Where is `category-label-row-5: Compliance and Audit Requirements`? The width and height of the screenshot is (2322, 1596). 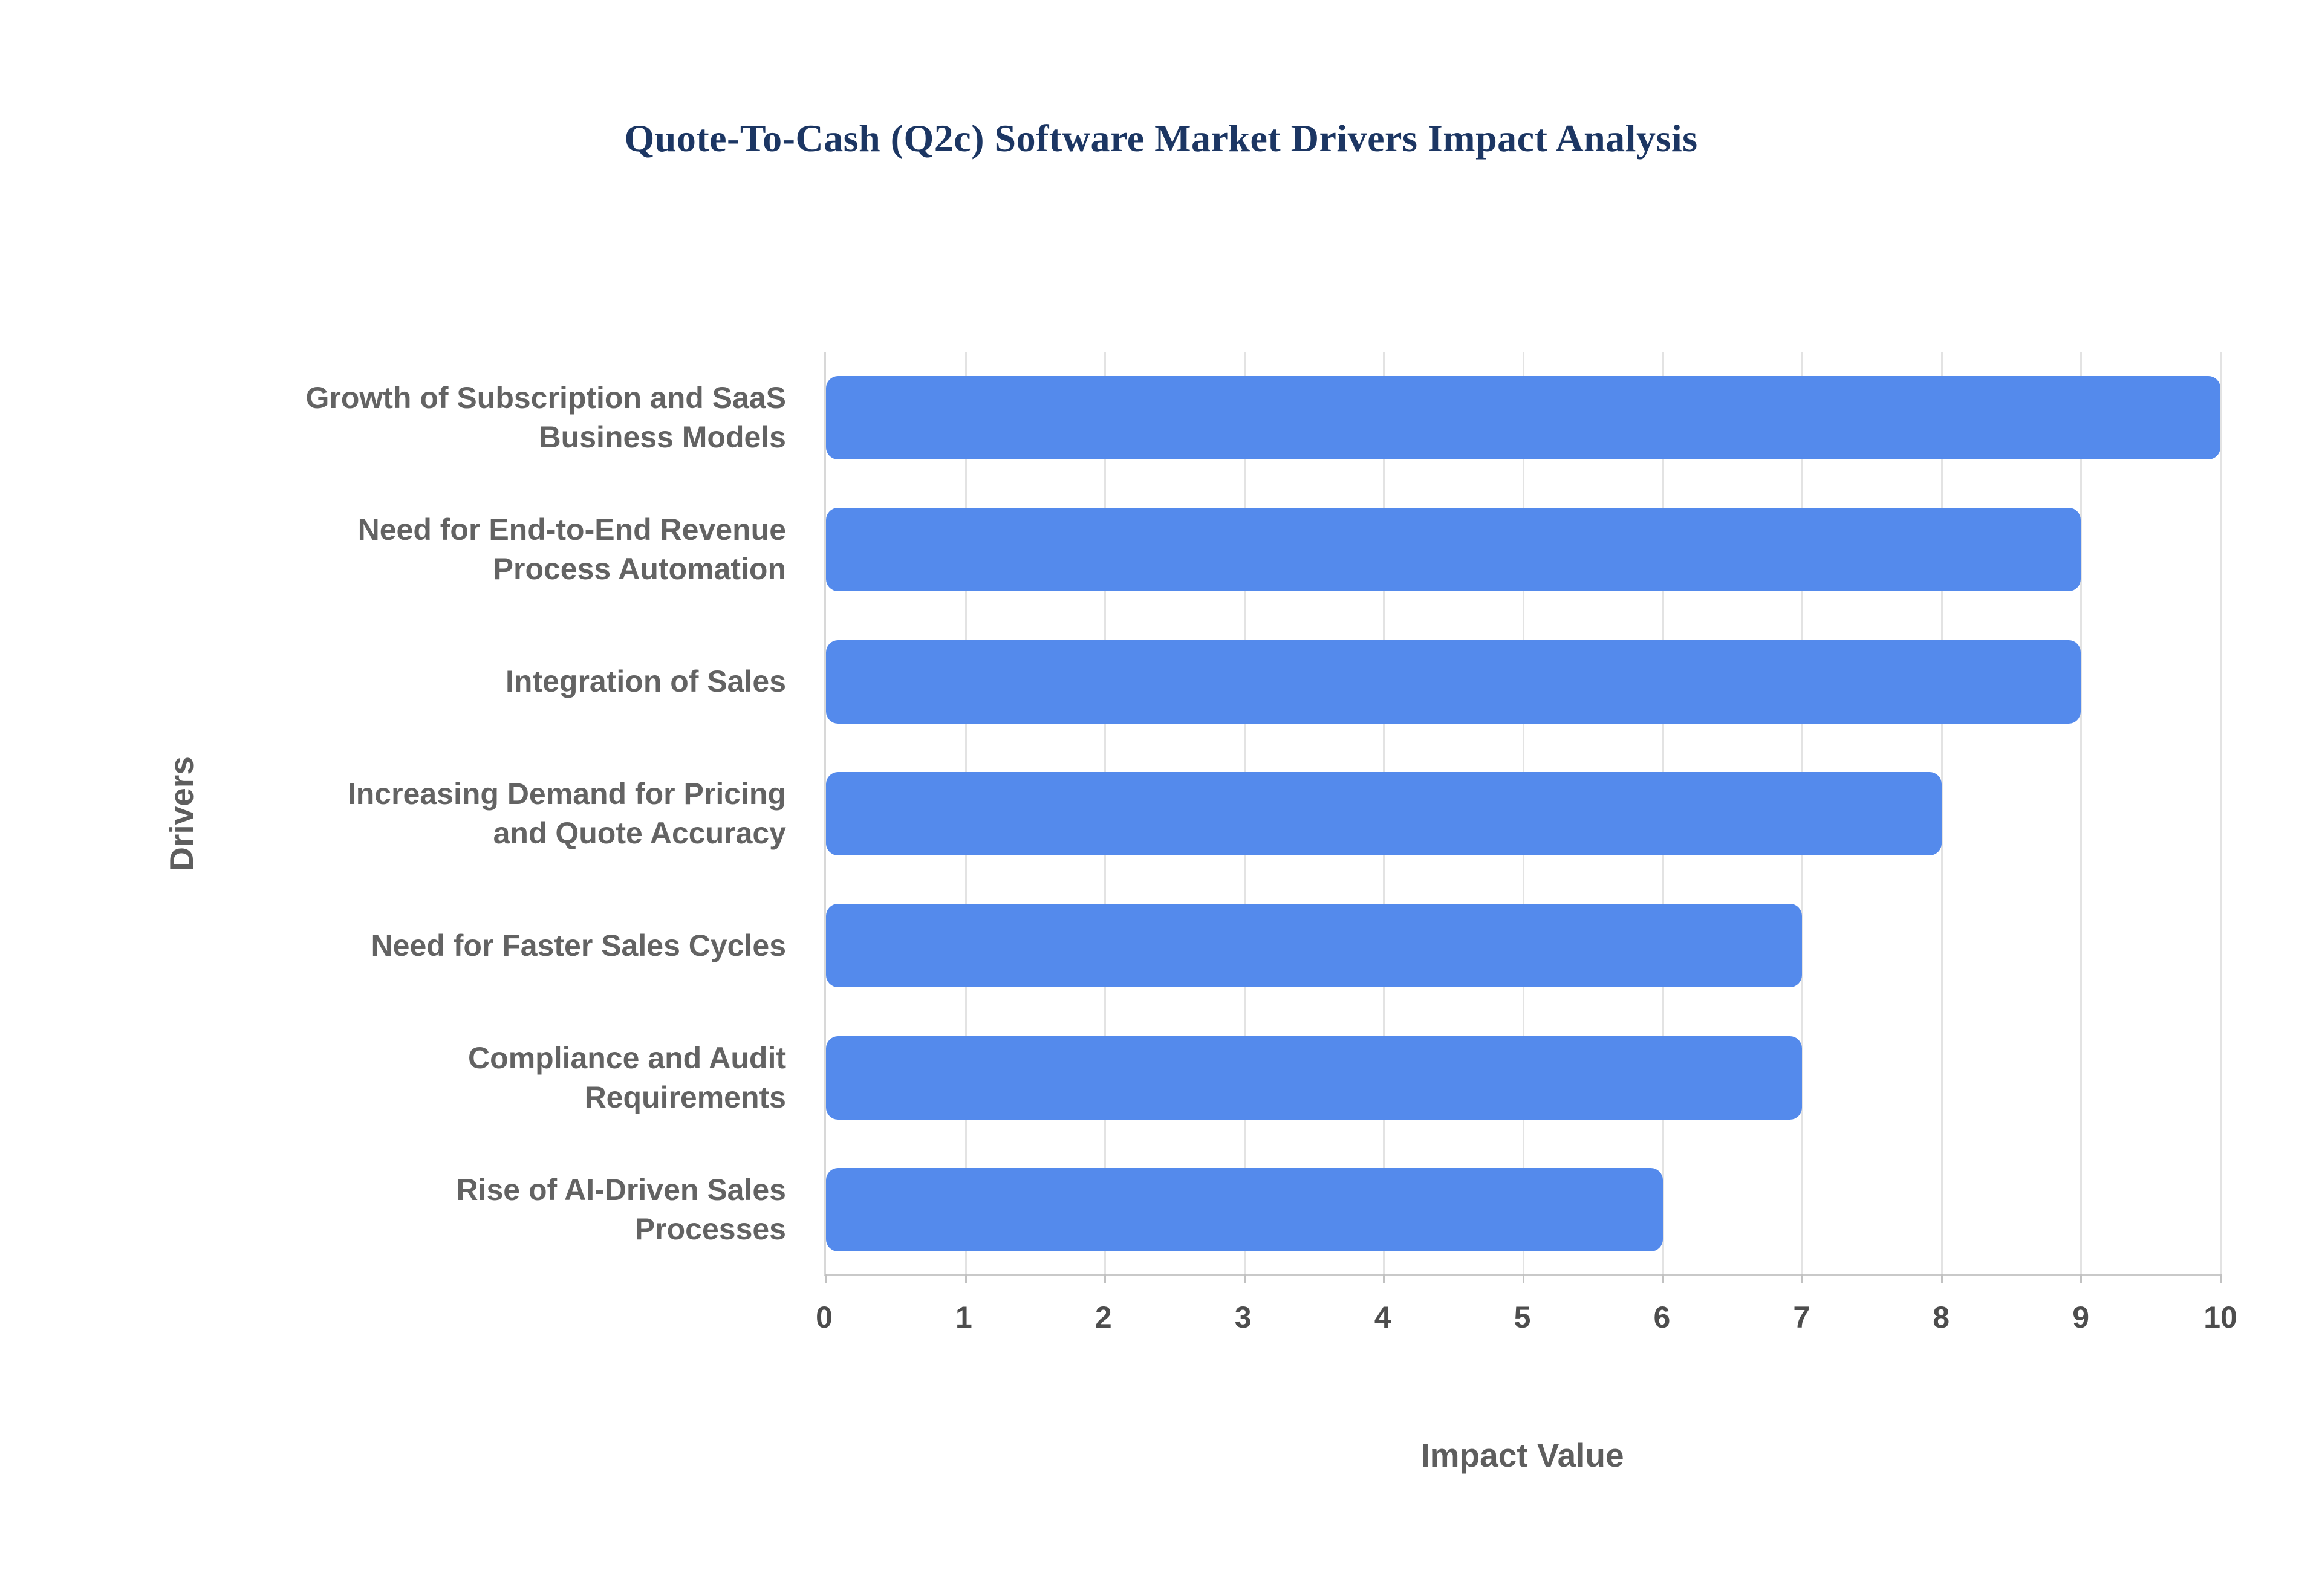 category-label-row-5: Compliance and Audit Requirements is located at coordinates (544, 1077).